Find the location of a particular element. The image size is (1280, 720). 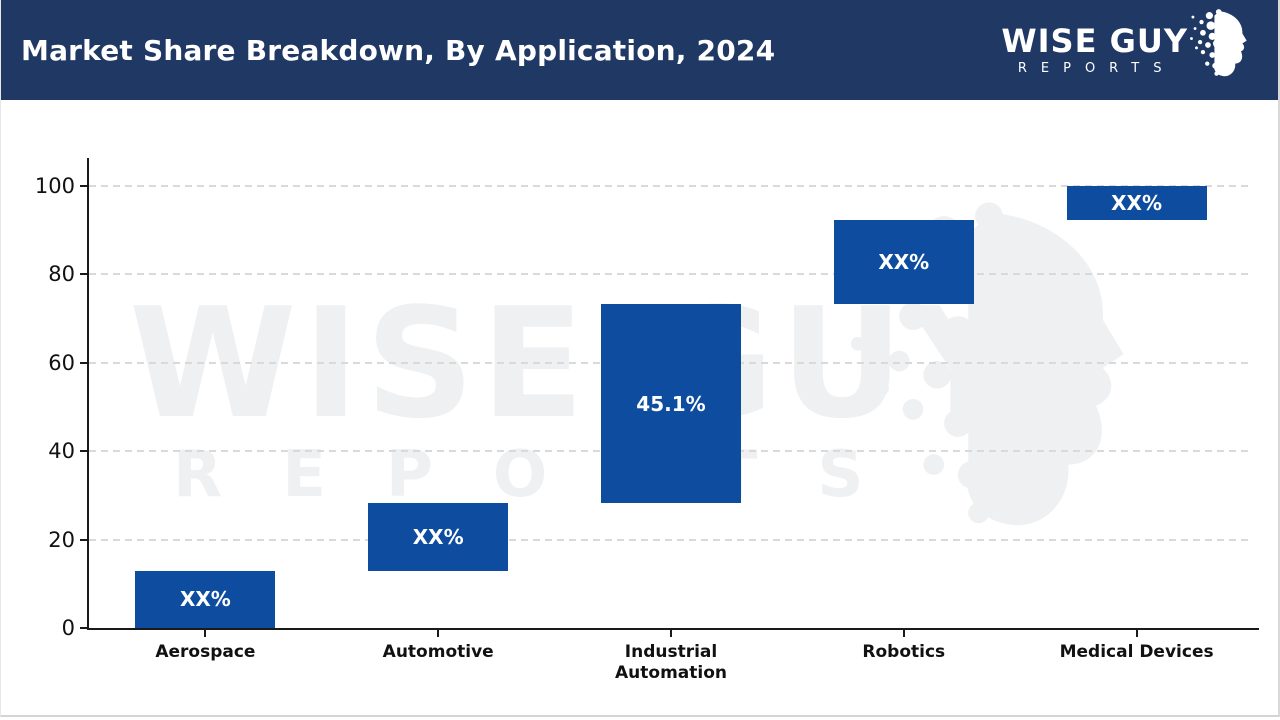

bar-medical-devices: XX% is located at coordinates (1136, 203).